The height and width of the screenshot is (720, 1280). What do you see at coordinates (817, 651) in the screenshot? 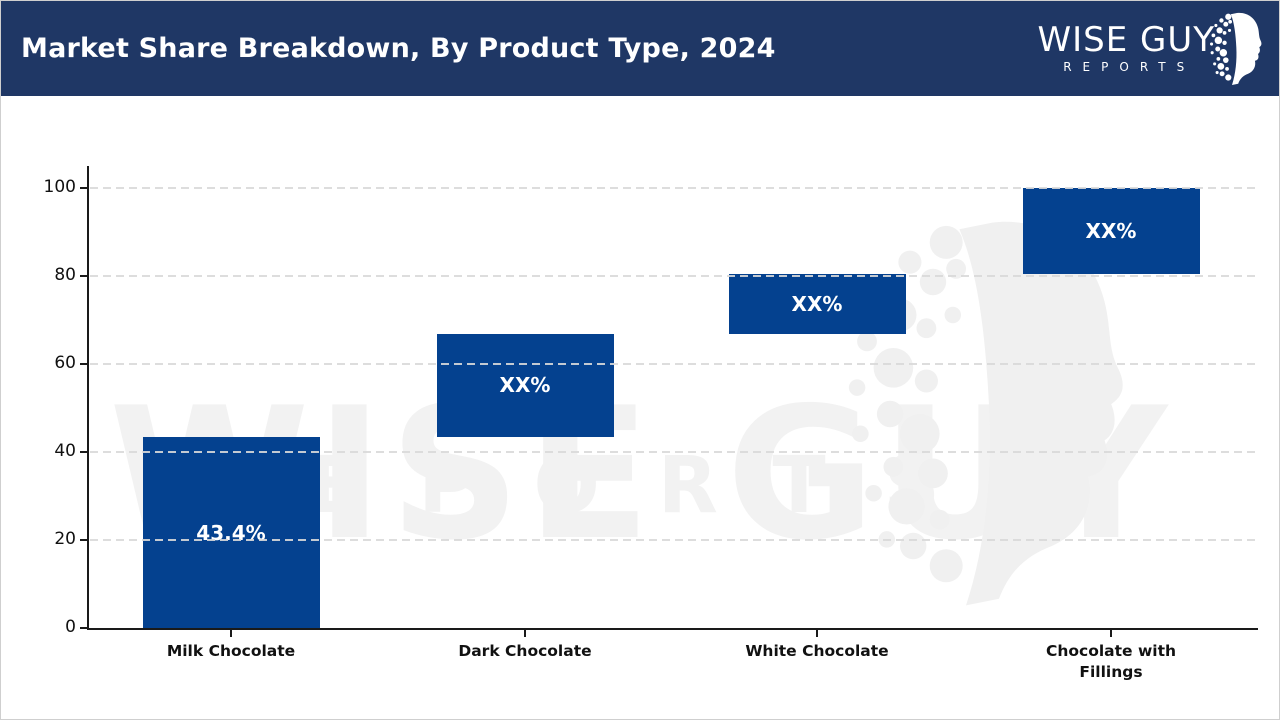
I see `x-axis-category-label: White Chocolate` at bounding box center [817, 651].